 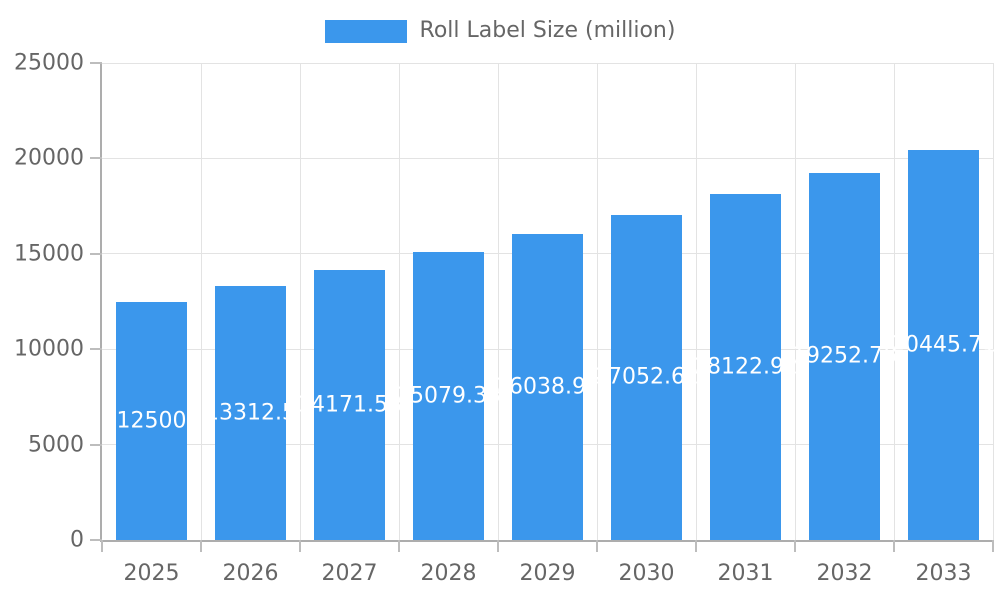 I want to click on x-tick-label: 2033, so click(x=943, y=573).